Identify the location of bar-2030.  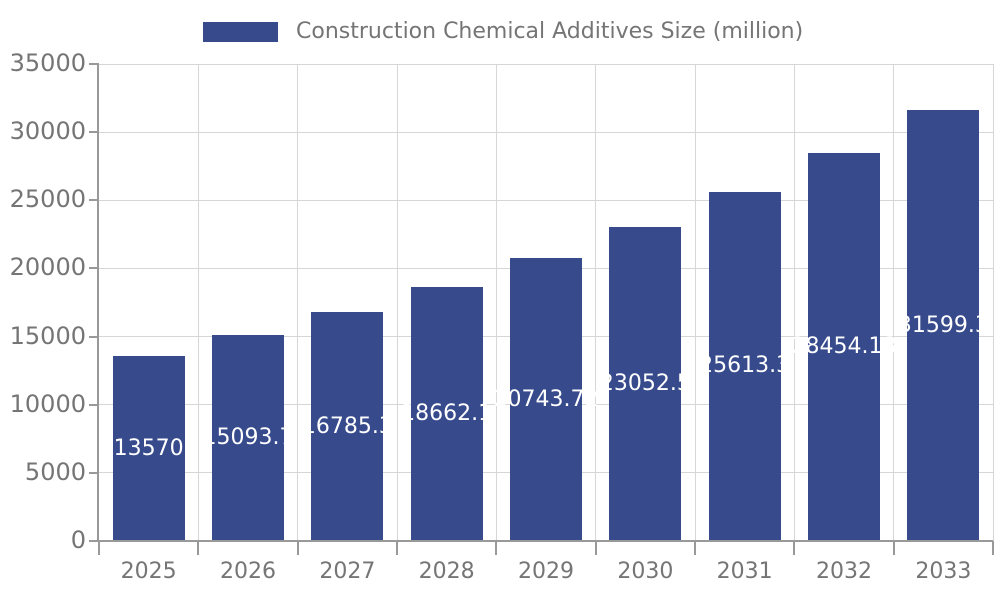
(645, 383).